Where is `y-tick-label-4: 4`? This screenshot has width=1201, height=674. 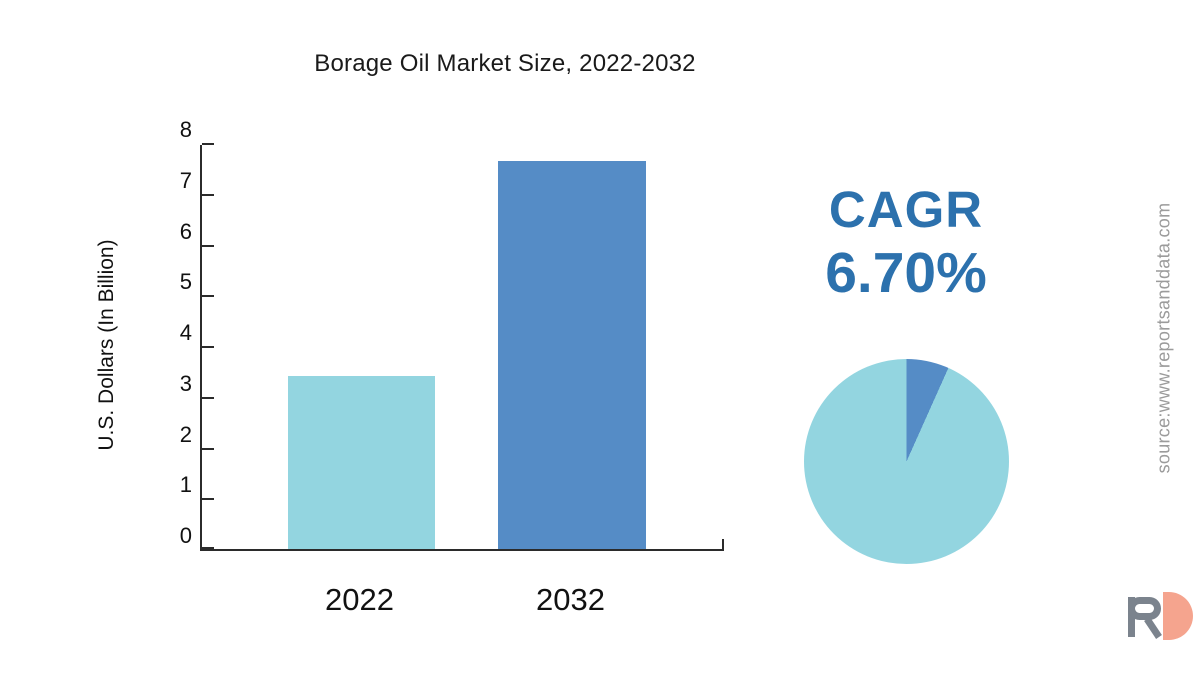 y-tick-label-4: 4 is located at coordinates (185, 332).